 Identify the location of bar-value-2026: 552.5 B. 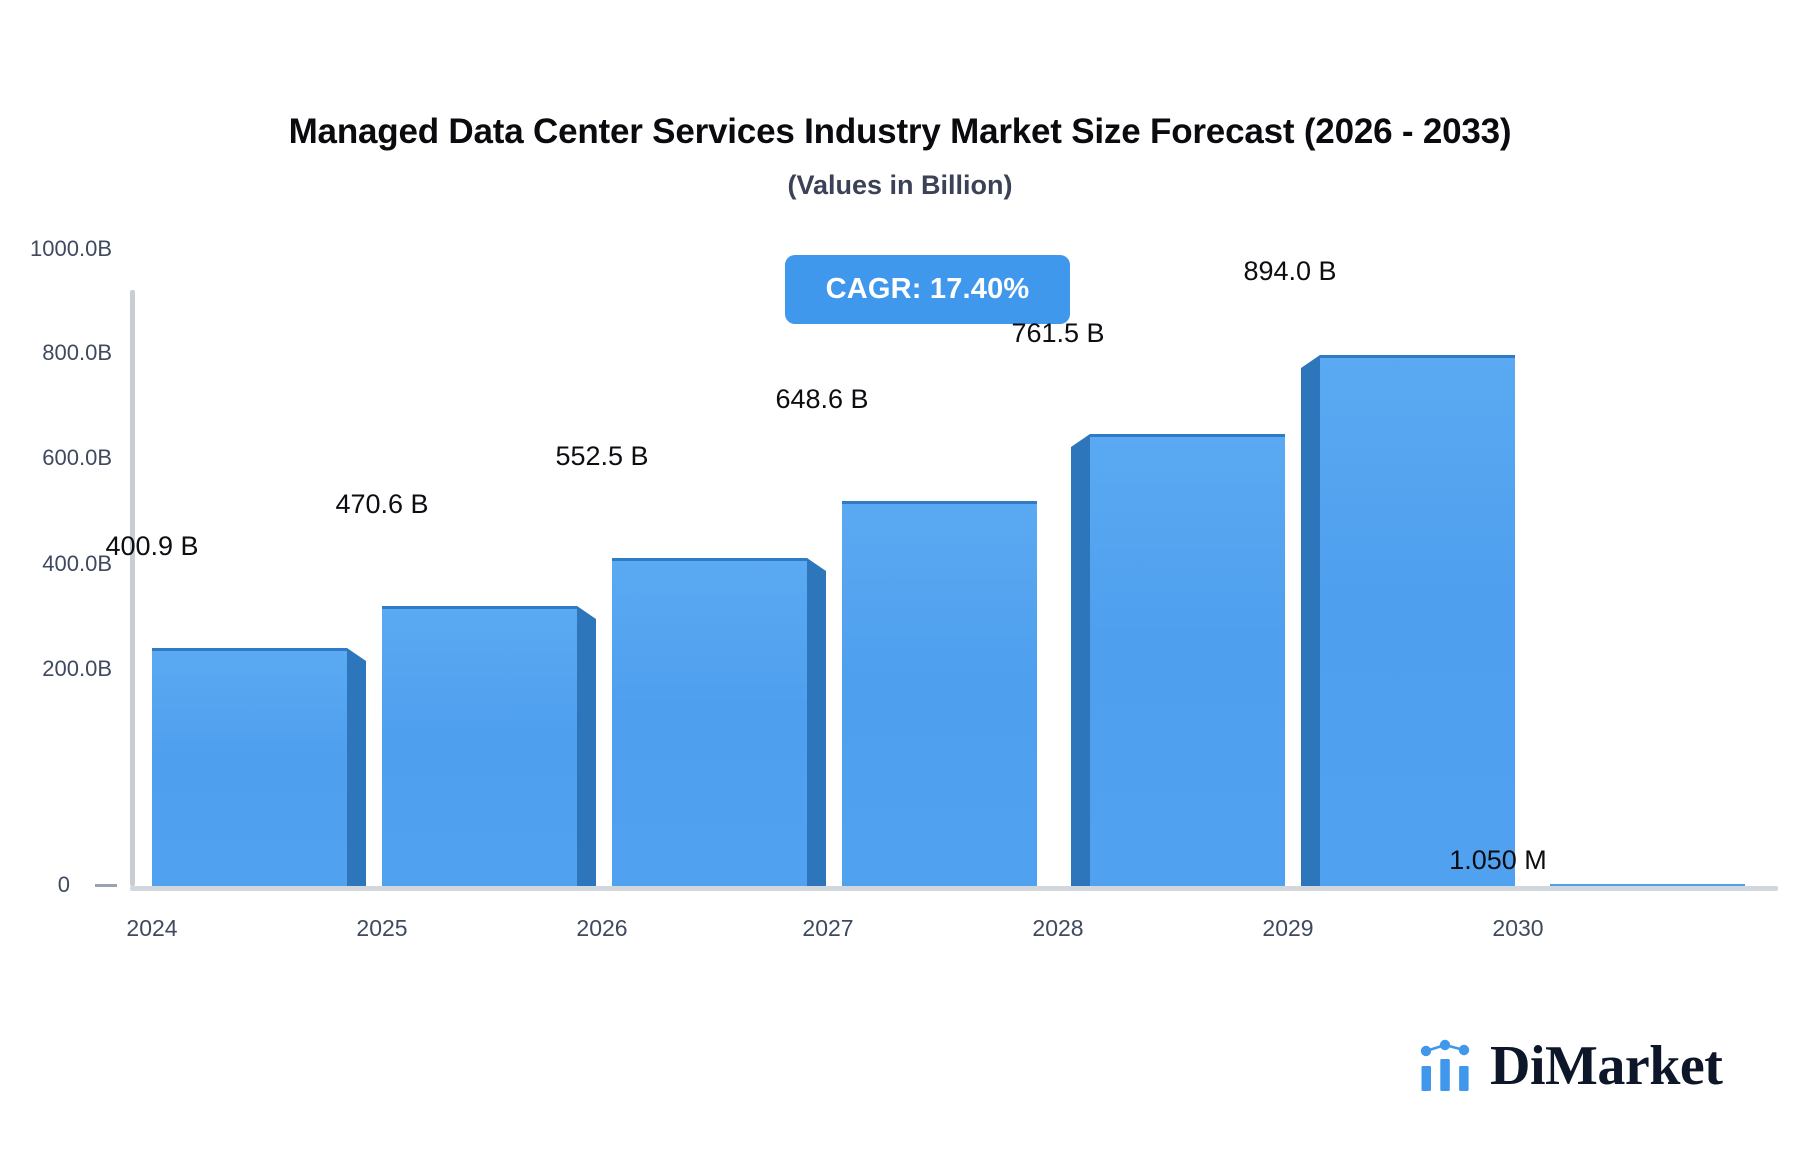
(602, 456).